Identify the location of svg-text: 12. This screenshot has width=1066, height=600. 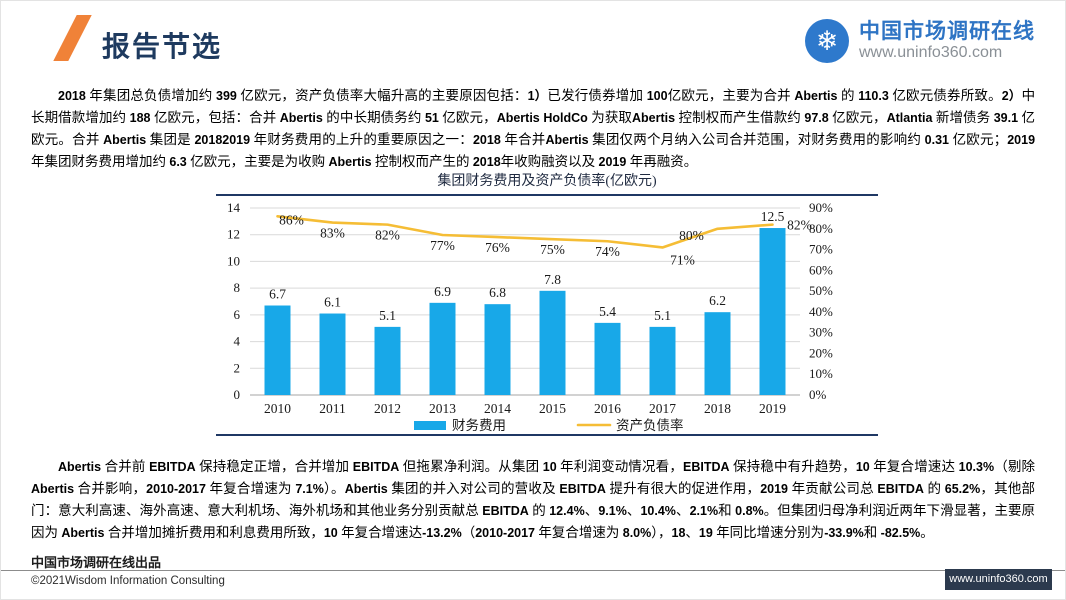
(233, 234).